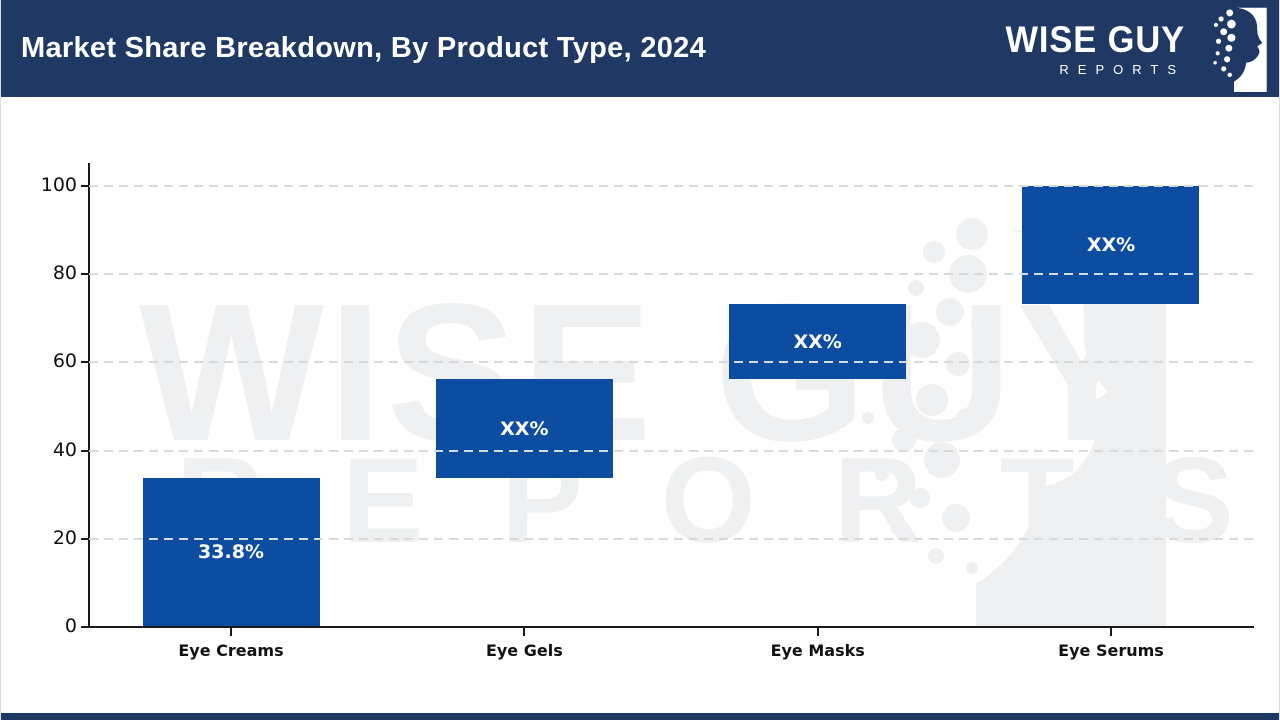 The width and height of the screenshot is (1280, 720). What do you see at coordinates (671, 627) in the screenshot?
I see `x-axis-spine` at bounding box center [671, 627].